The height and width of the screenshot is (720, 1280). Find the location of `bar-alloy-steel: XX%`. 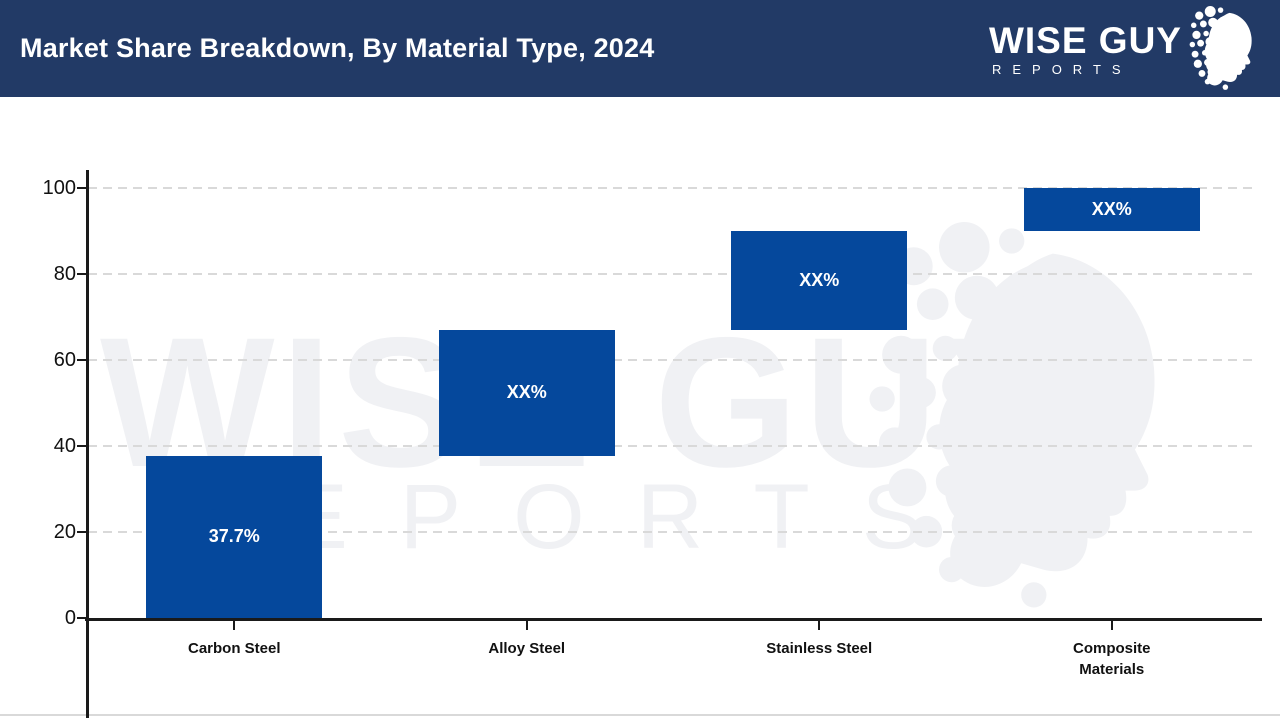

bar-alloy-steel: XX% is located at coordinates (526, 392).